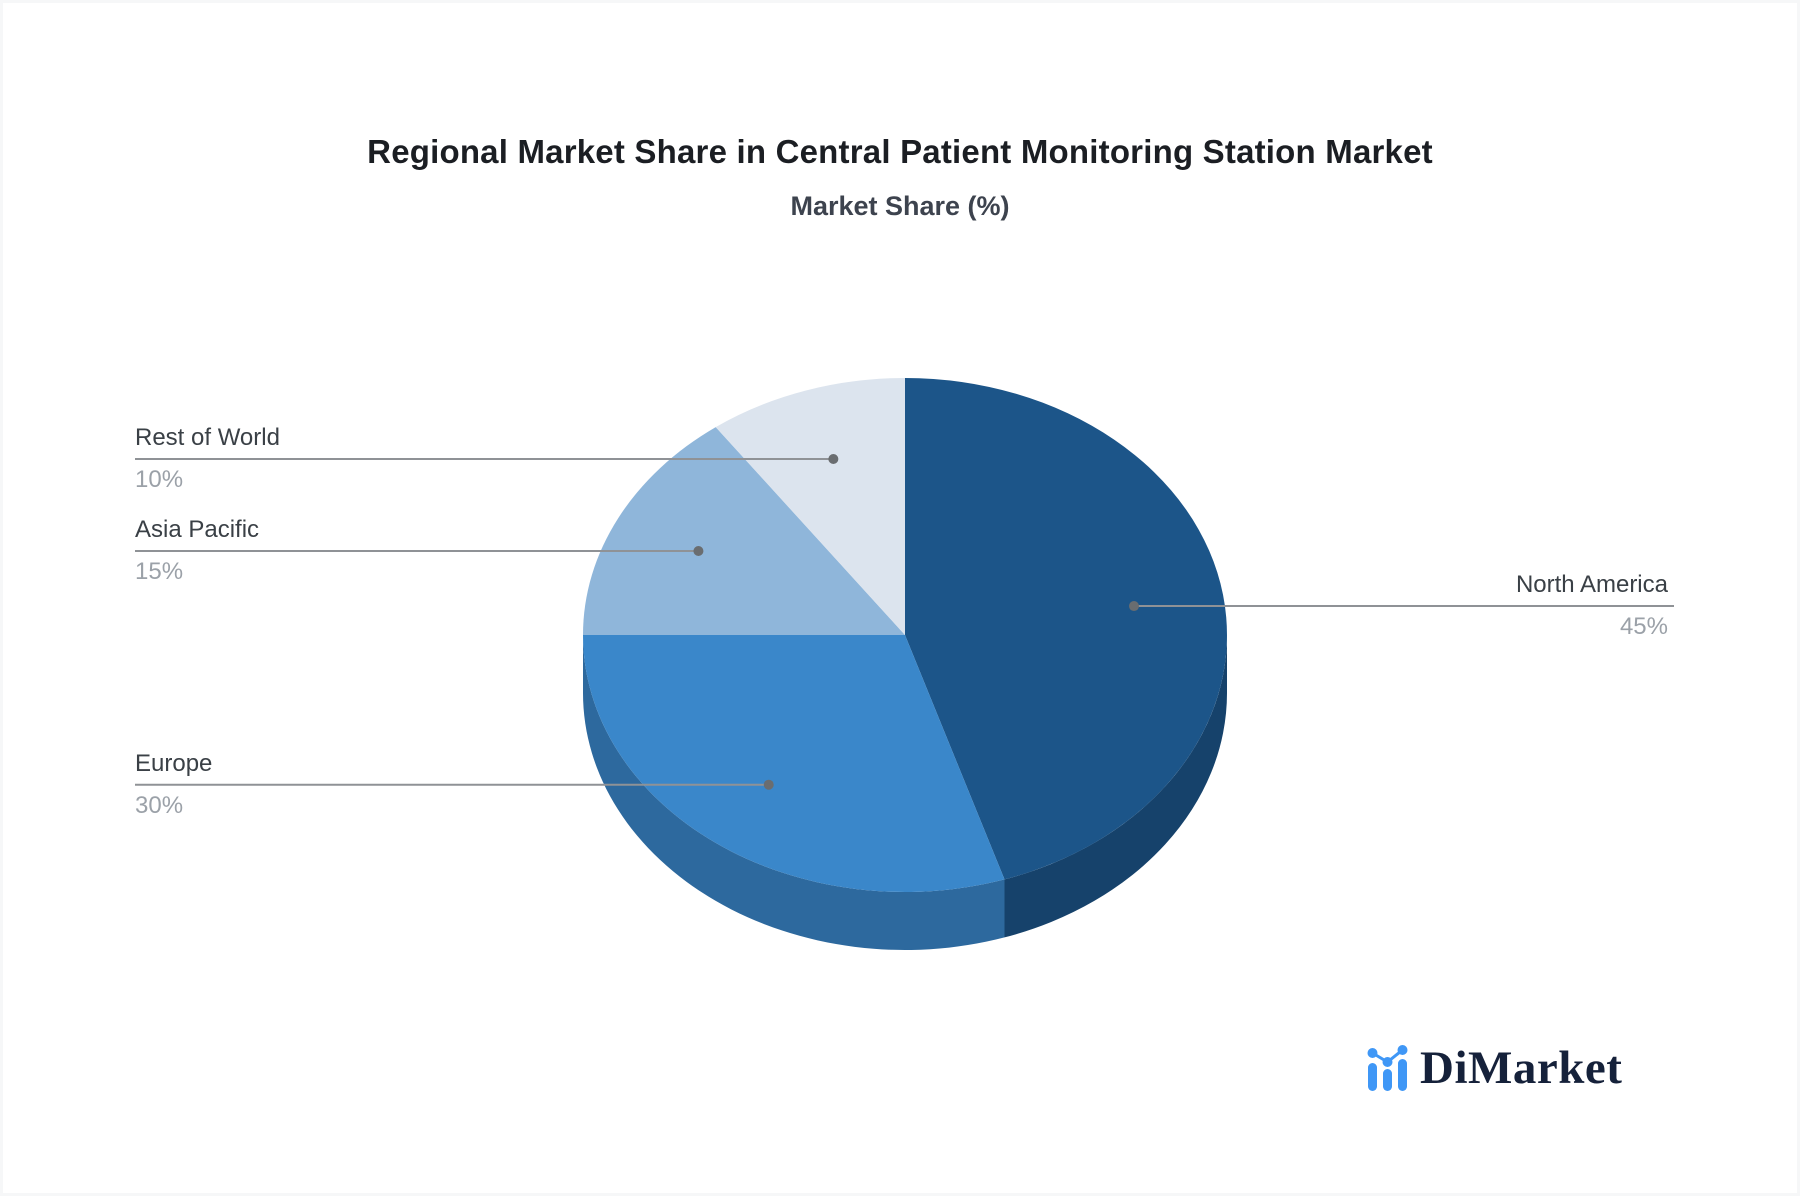 The height and width of the screenshot is (1196, 1800). I want to click on bar-line-chart-icon, so click(1387, 1068).